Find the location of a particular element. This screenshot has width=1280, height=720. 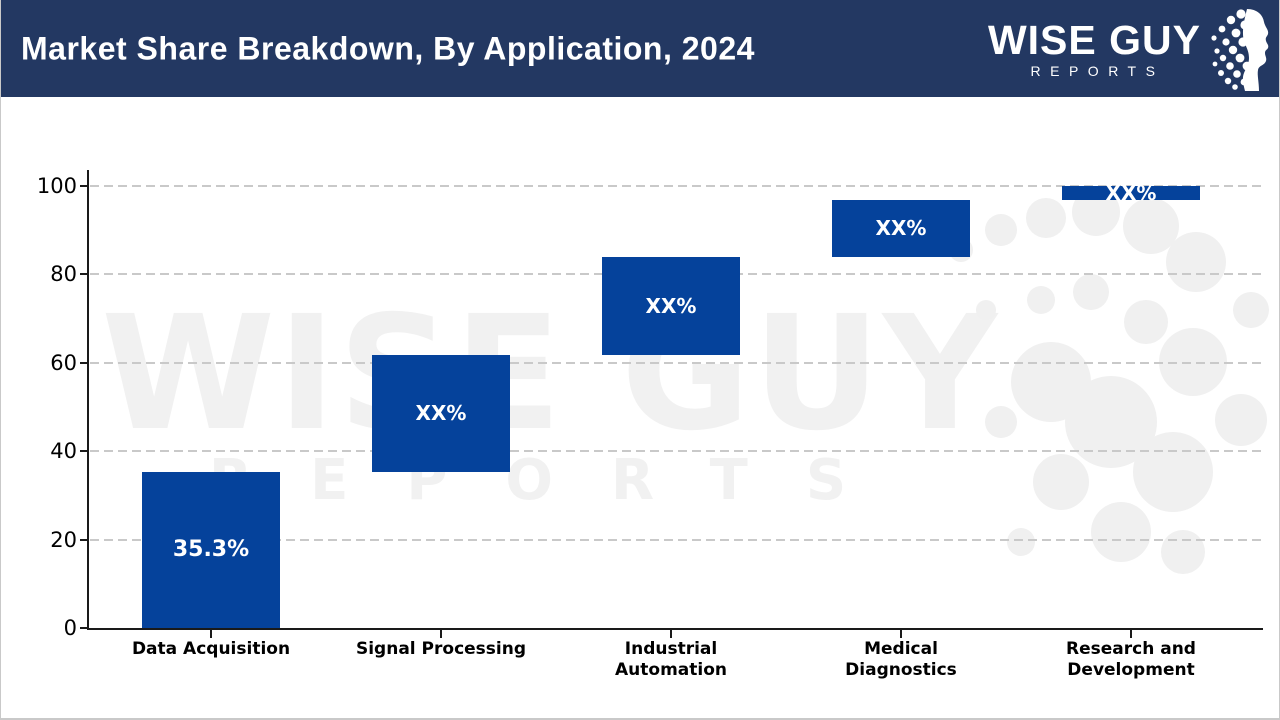

x-category-label: Signal Processing is located at coordinates (441, 649).